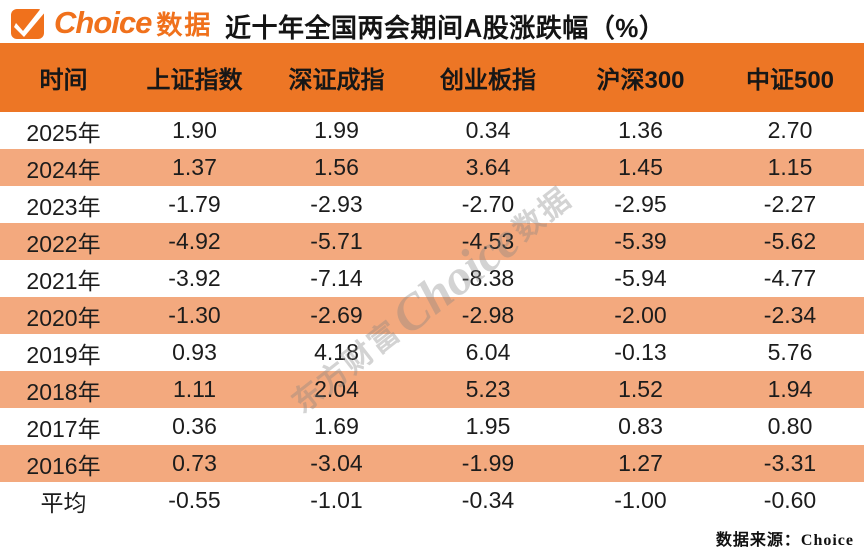 The width and height of the screenshot is (864, 558). Describe the element at coordinates (784, 540) in the screenshot. I see `data-source-note: 数据来源：Choice` at that location.